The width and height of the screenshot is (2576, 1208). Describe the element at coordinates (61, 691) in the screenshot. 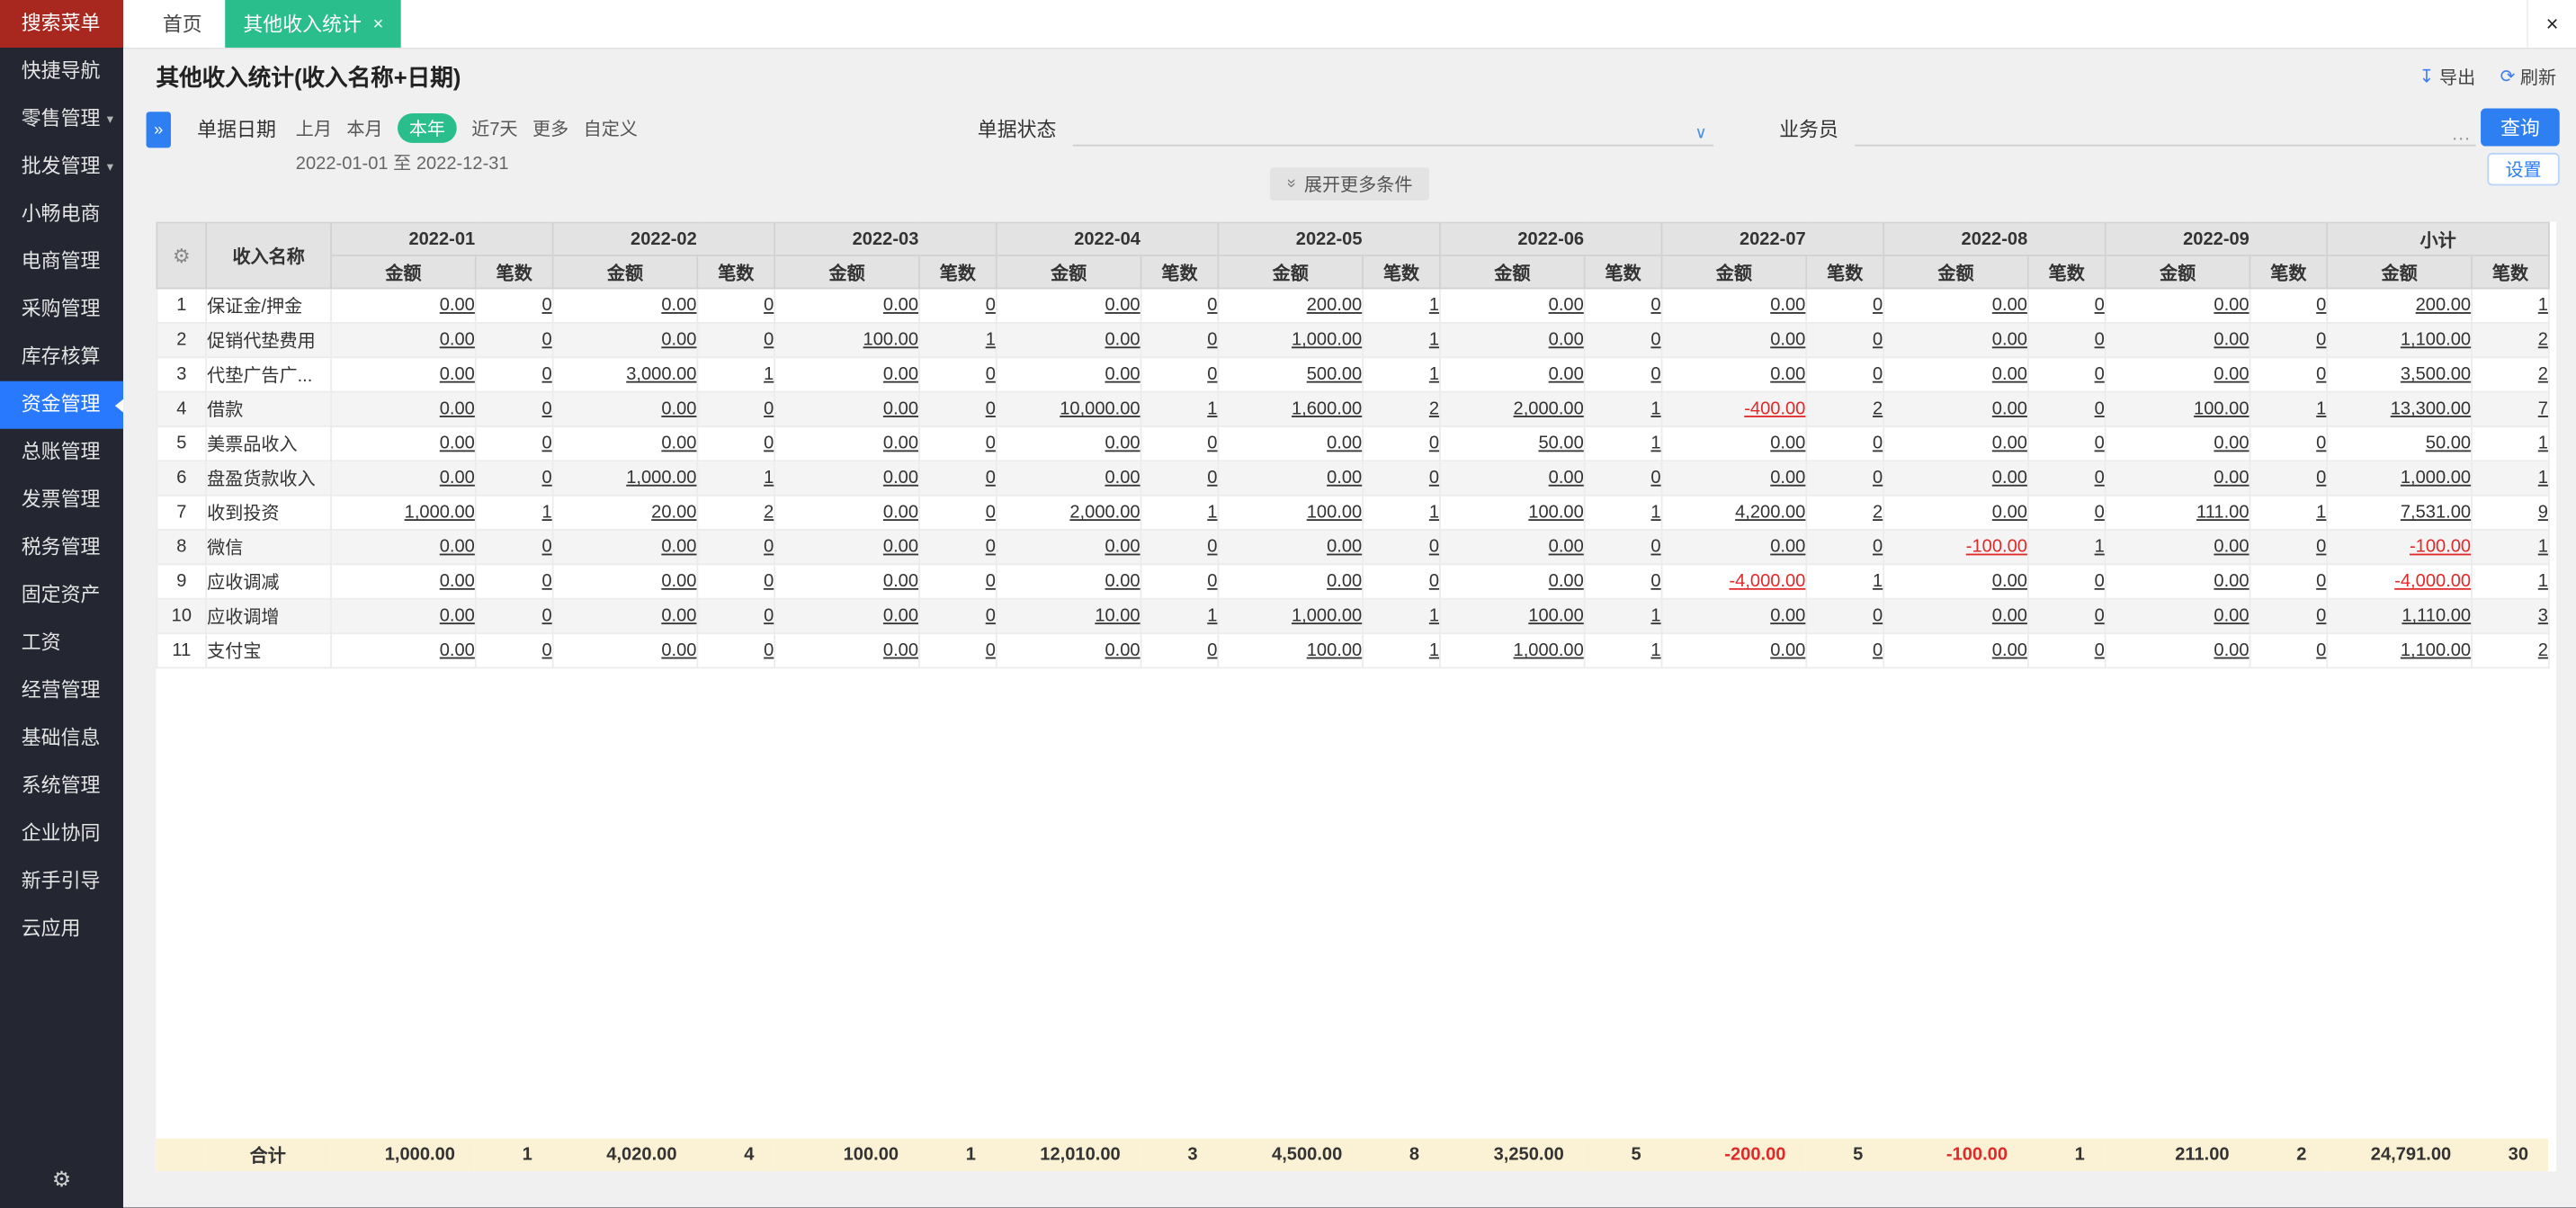

I see `sidebar-item: 经营管理` at that location.